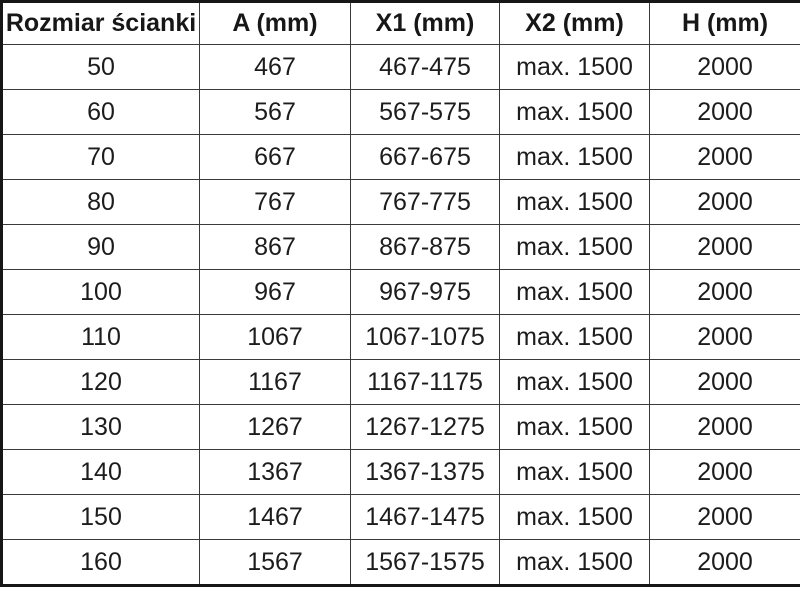 The image size is (800, 615). Describe the element at coordinates (425, 382) in the screenshot. I see `table-cell: 1167-1175` at that location.